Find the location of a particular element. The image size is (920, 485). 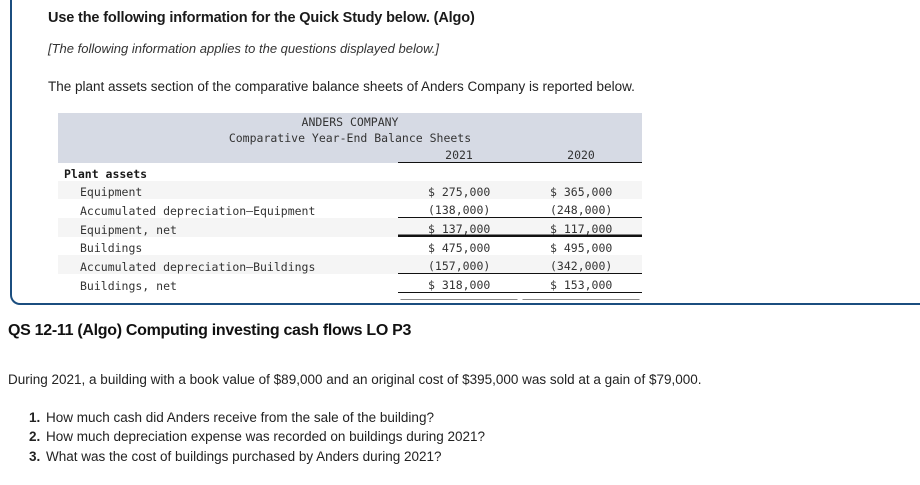

row-value-equipment-2021: $ 275,000 is located at coordinates (459, 190).